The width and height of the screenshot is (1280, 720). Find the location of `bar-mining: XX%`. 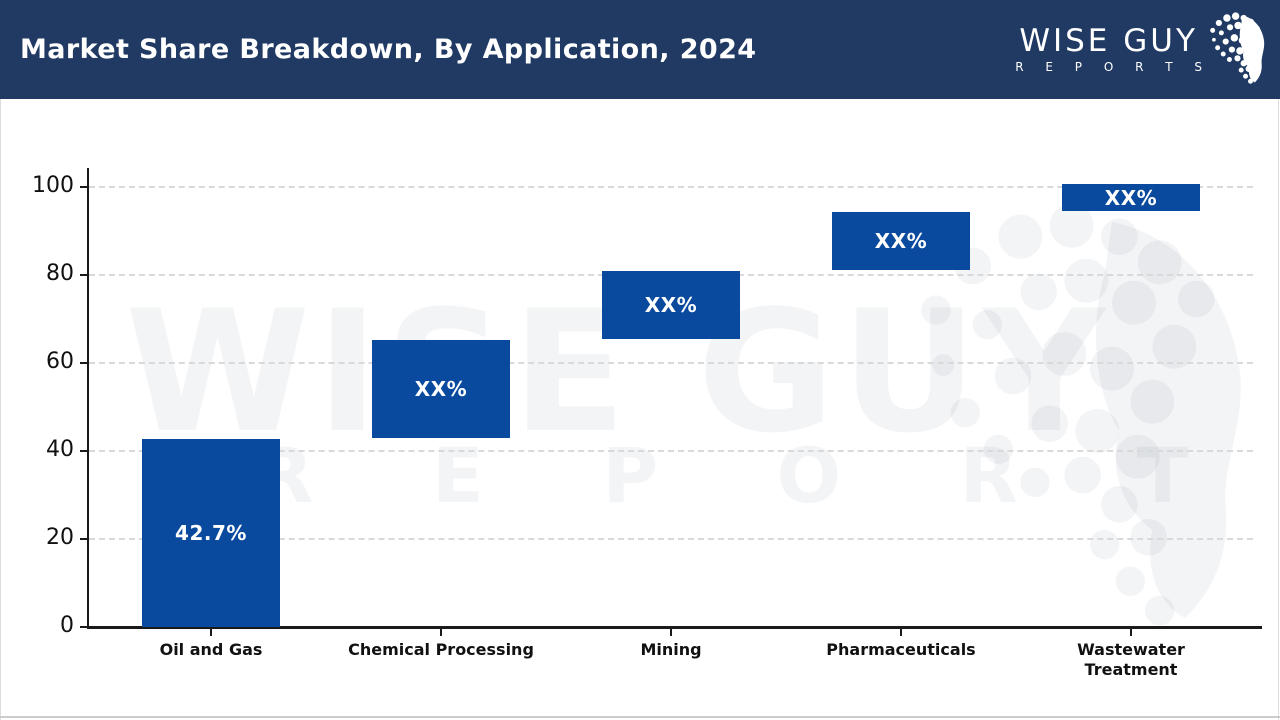

bar-mining: XX% is located at coordinates (671, 305).